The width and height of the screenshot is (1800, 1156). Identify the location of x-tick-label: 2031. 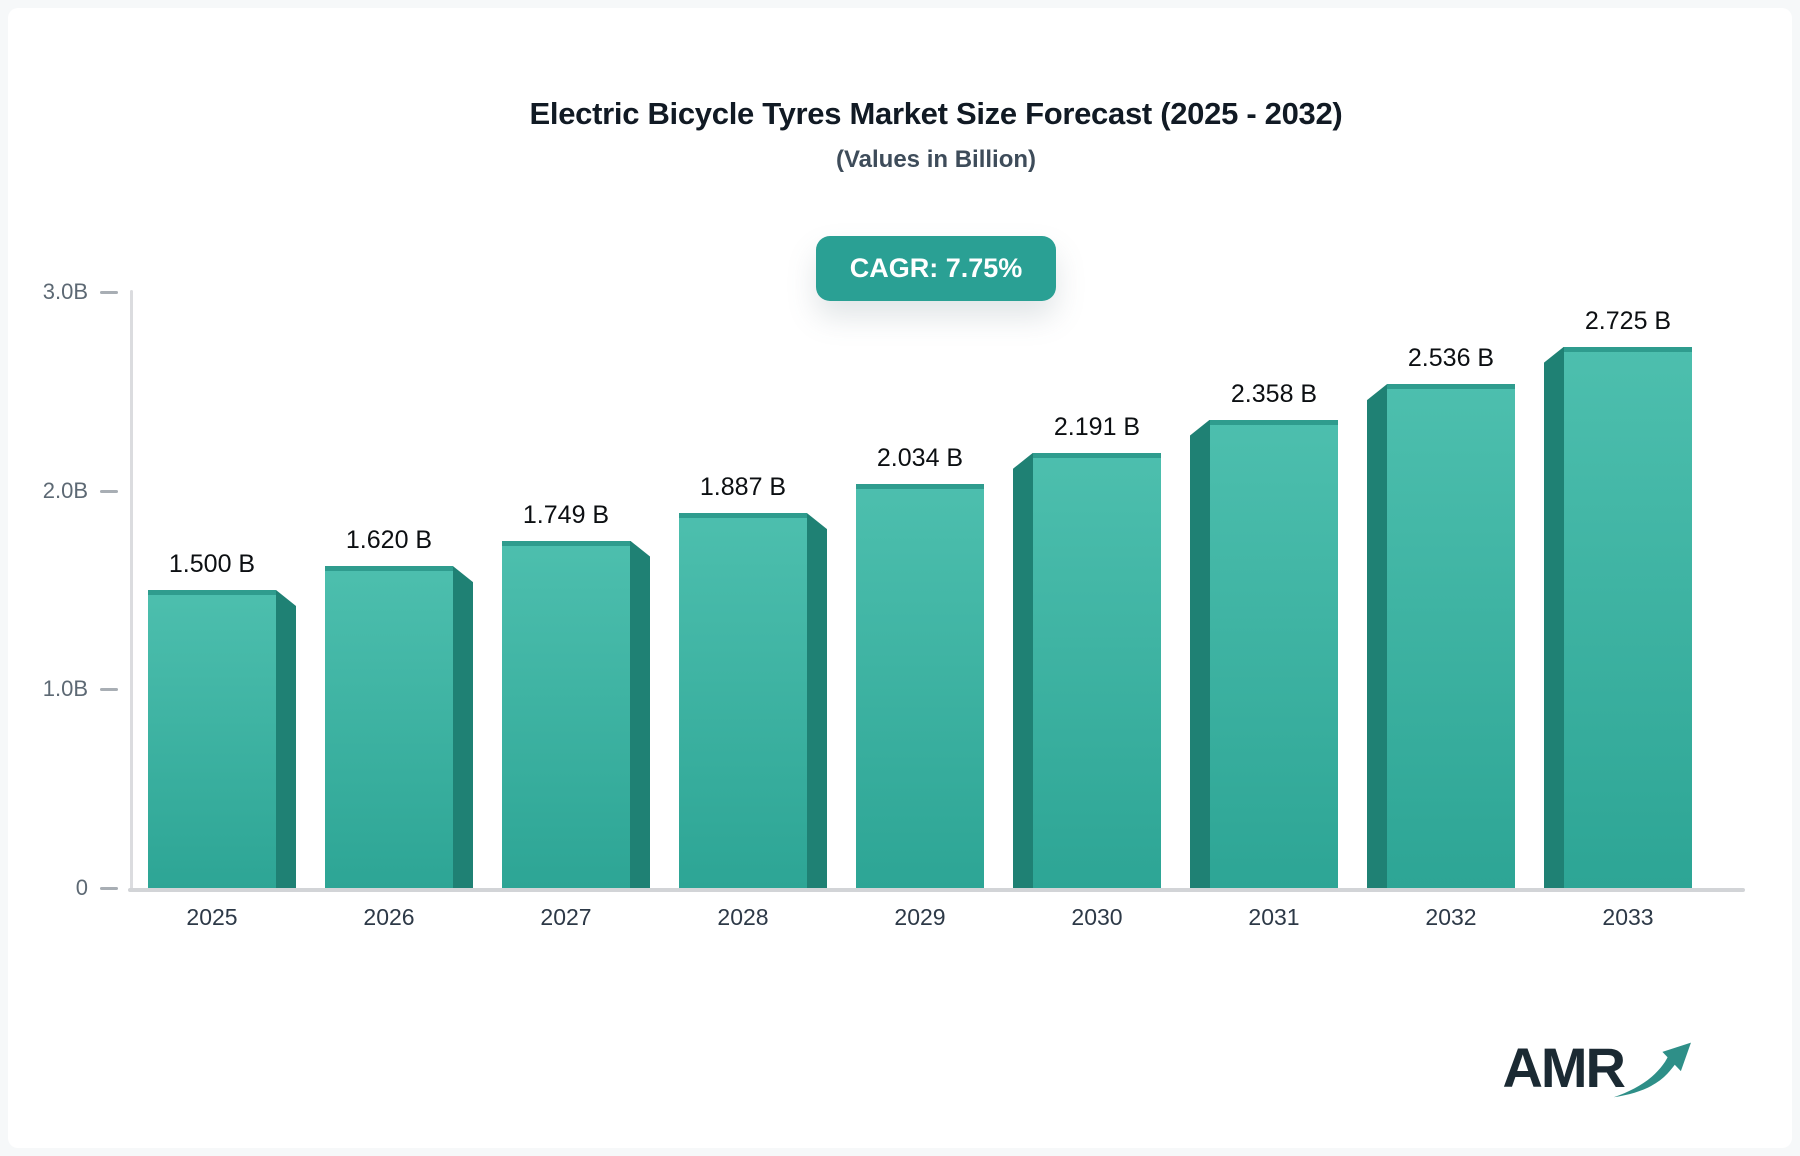
(1274, 917).